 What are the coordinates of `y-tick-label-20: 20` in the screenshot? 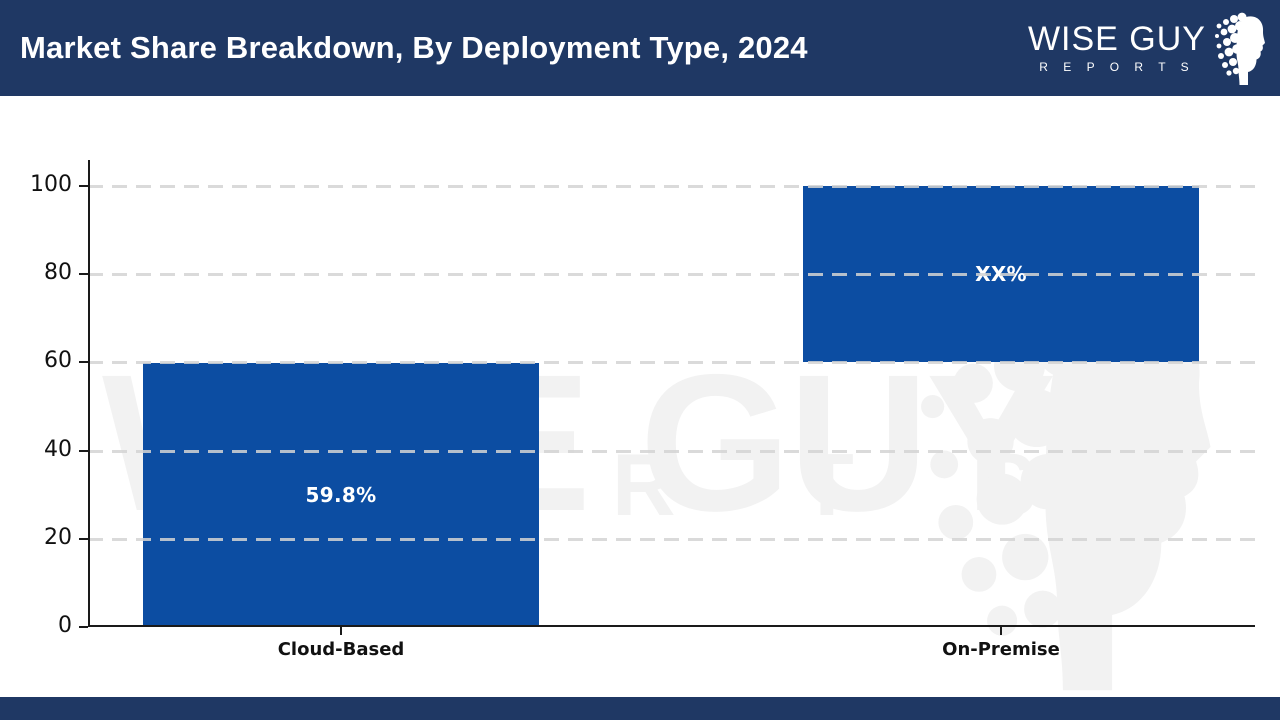 It's located at (58, 537).